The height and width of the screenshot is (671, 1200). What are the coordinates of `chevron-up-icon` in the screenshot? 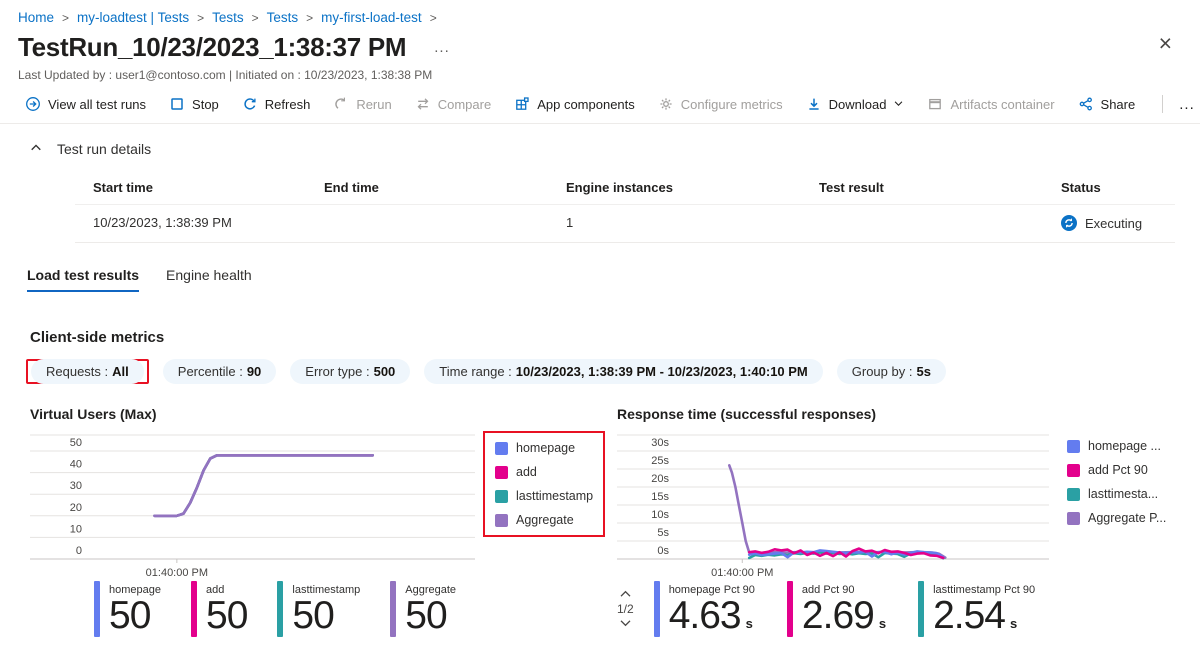 It's located at (625, 594).